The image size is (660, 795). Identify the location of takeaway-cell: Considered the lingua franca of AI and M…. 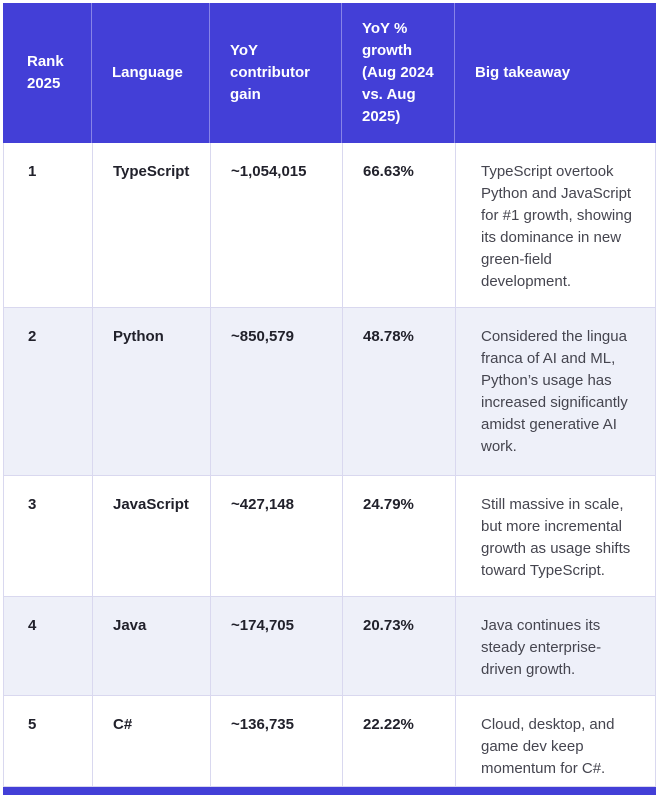
(554, 391).